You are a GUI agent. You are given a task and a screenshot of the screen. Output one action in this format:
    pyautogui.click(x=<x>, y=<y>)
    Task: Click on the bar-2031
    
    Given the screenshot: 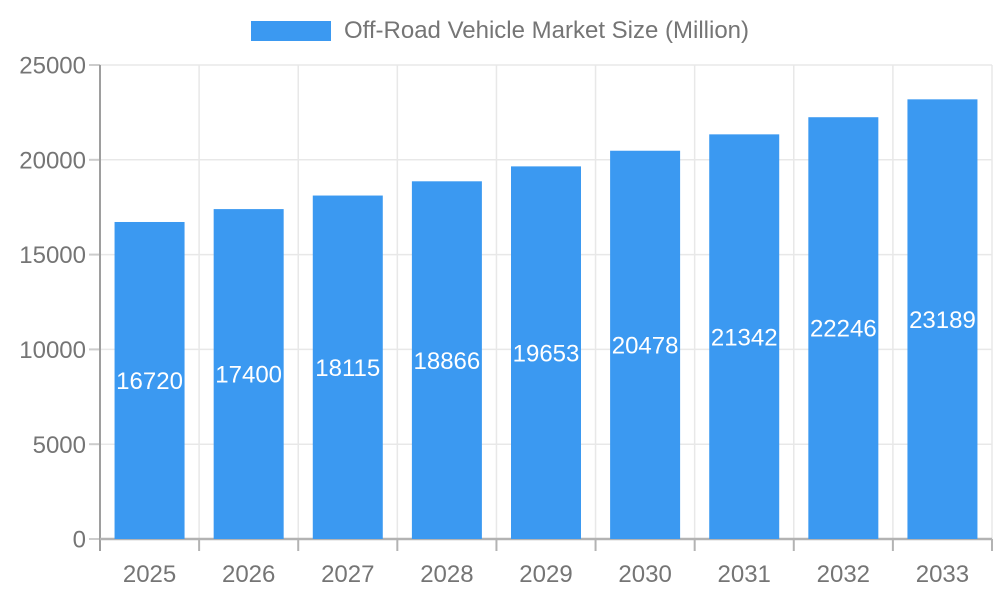 What is the action you would take?
    pyautogui.click(x=744, y=336)
    